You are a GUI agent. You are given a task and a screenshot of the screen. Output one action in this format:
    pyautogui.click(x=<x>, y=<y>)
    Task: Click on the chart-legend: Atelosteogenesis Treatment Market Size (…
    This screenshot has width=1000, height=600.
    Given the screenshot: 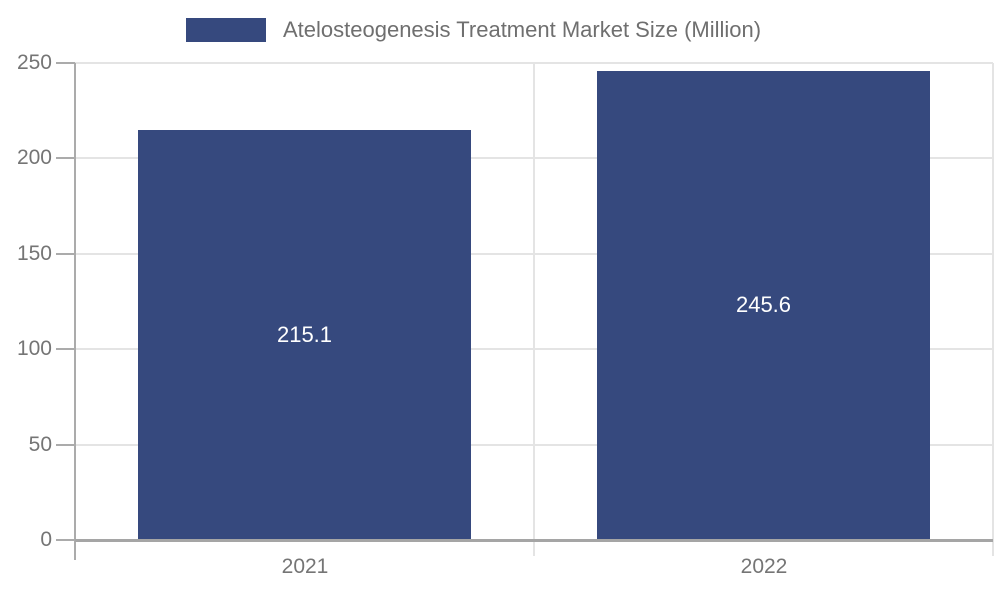 What is the action you would take?
    pyautogui.click(x=473, y=30)
    